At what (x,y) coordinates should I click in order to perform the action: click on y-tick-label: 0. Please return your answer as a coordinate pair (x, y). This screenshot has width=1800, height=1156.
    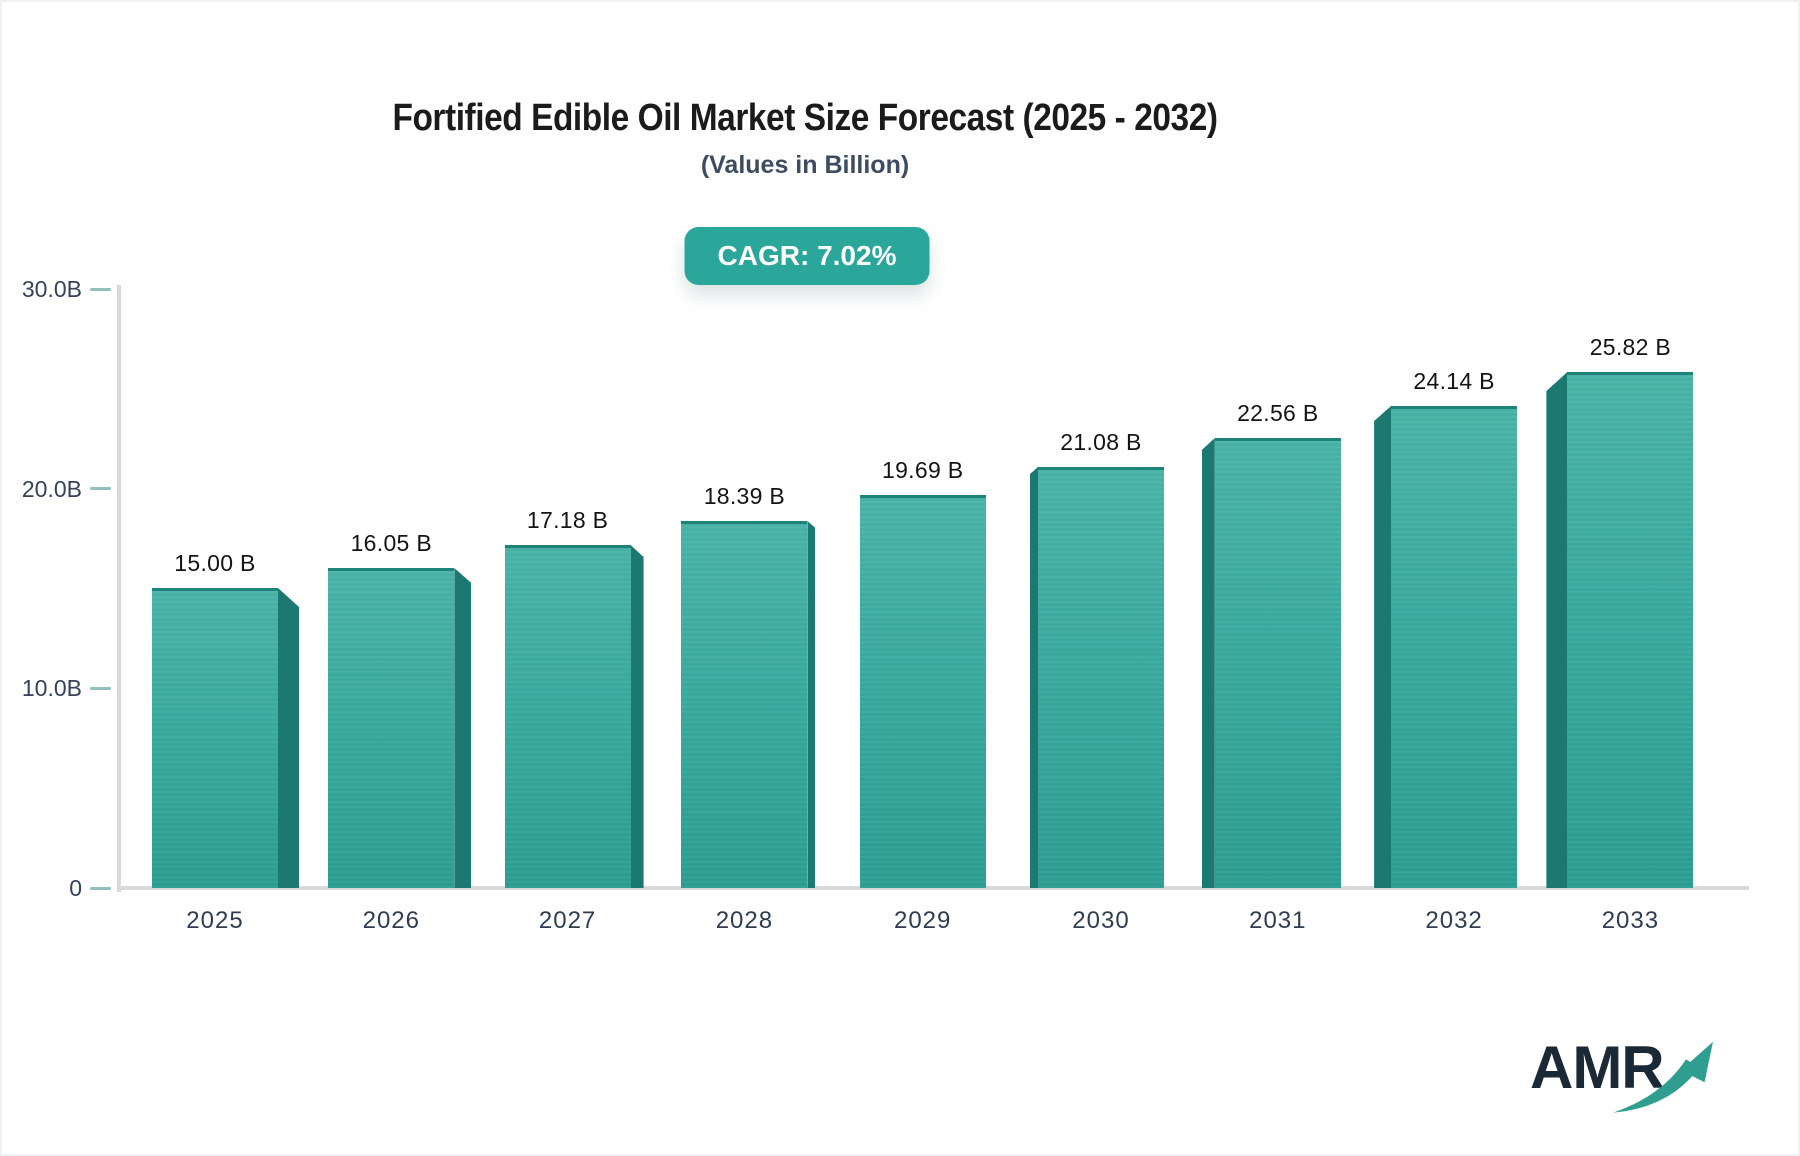
    Looking at the image, I should click on (75, 888).